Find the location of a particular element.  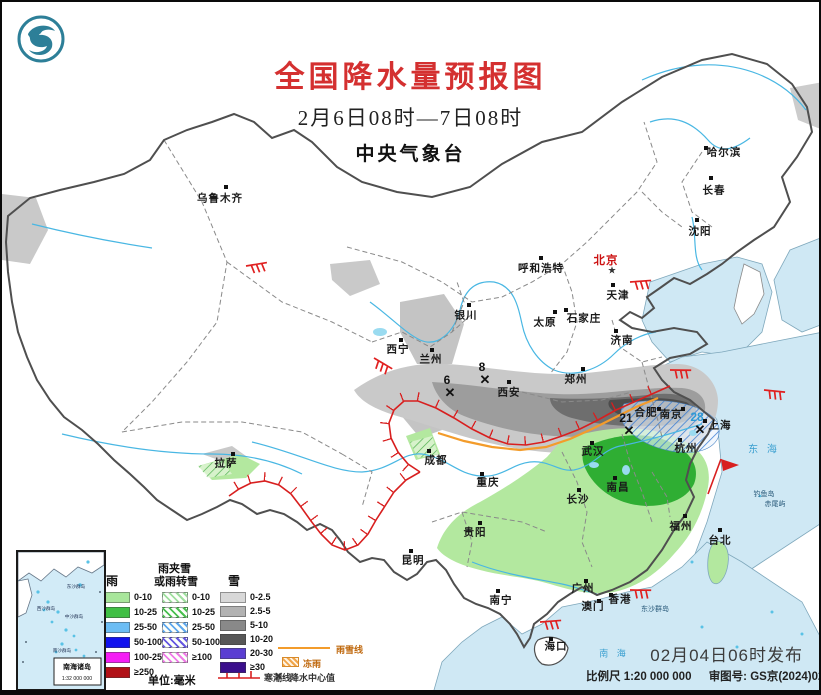

rain-snow-line-symbol is located at coordinates (304, 648).